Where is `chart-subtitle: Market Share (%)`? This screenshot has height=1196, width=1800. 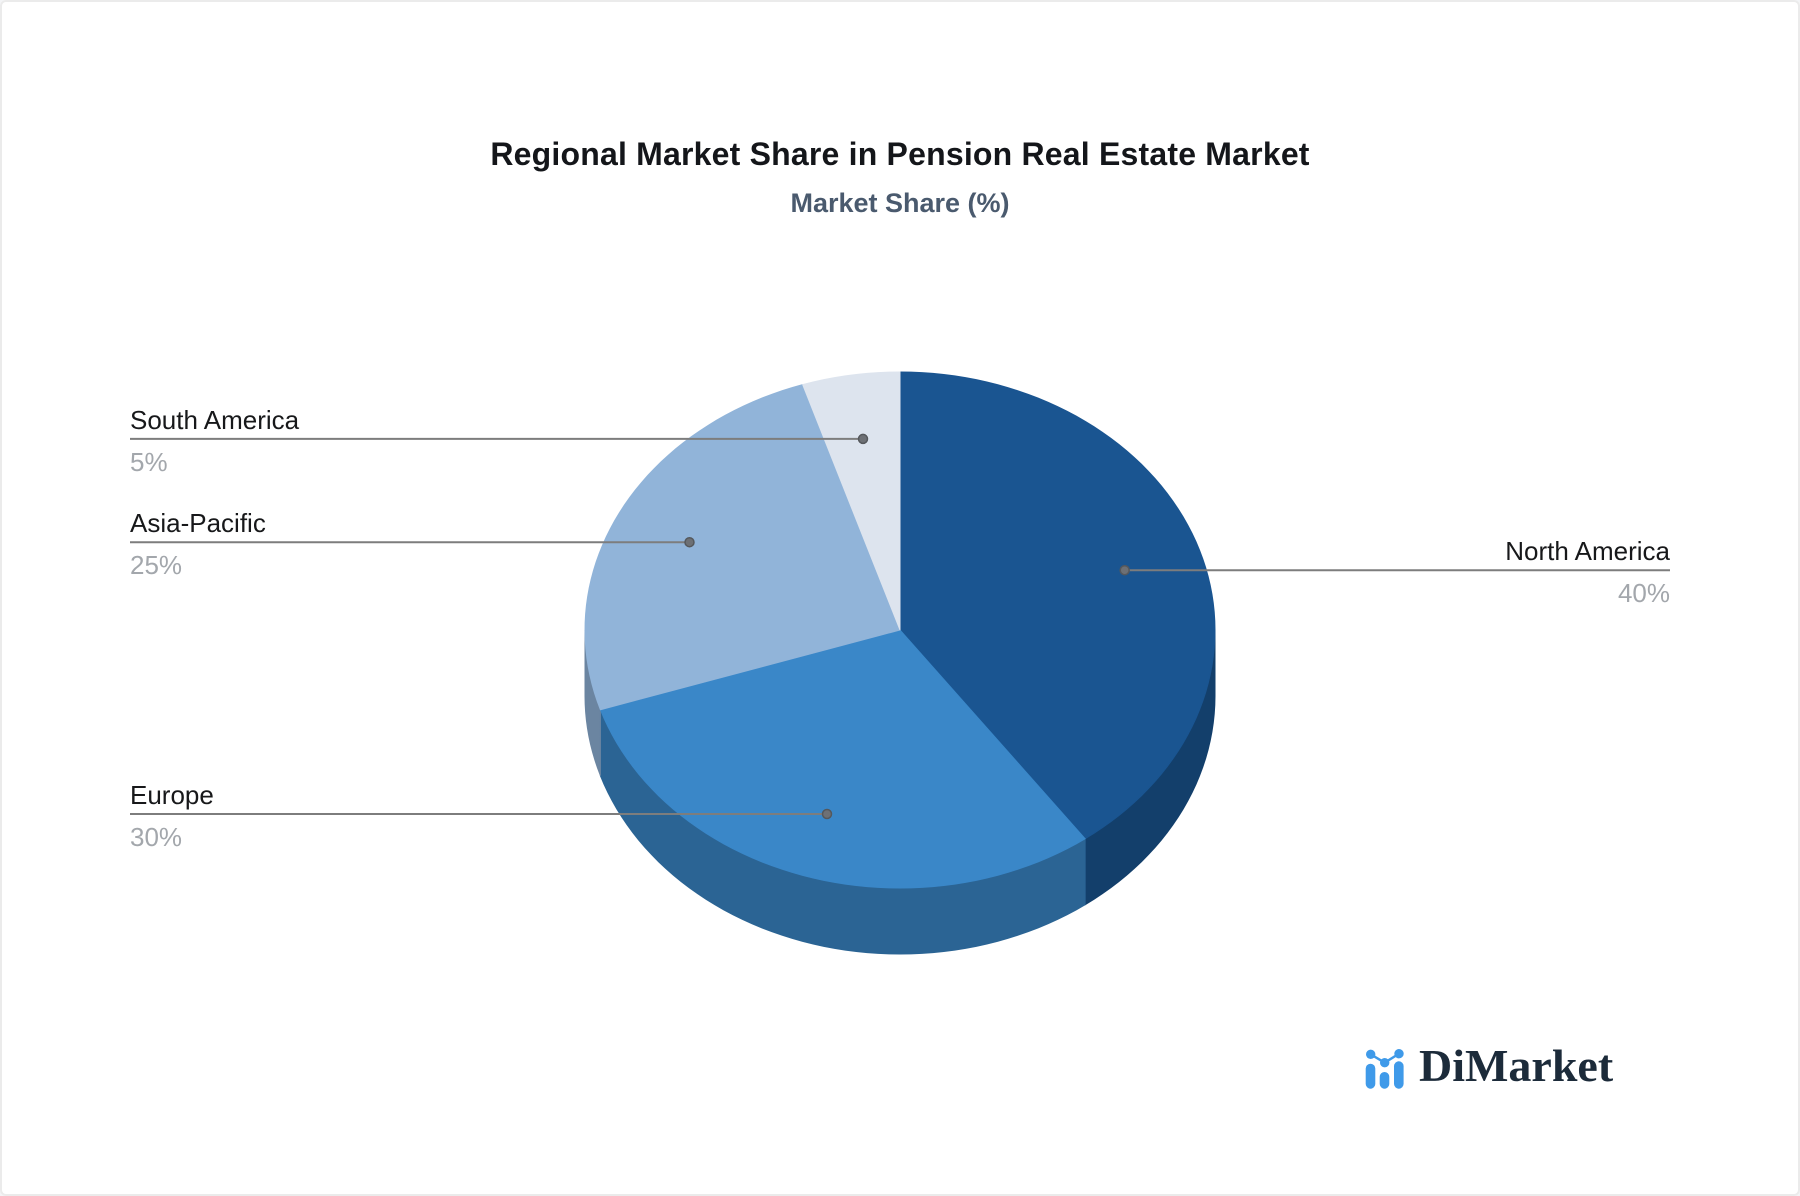
chart-subtitle: Market Share (%) is located at coordinates (900, 203).